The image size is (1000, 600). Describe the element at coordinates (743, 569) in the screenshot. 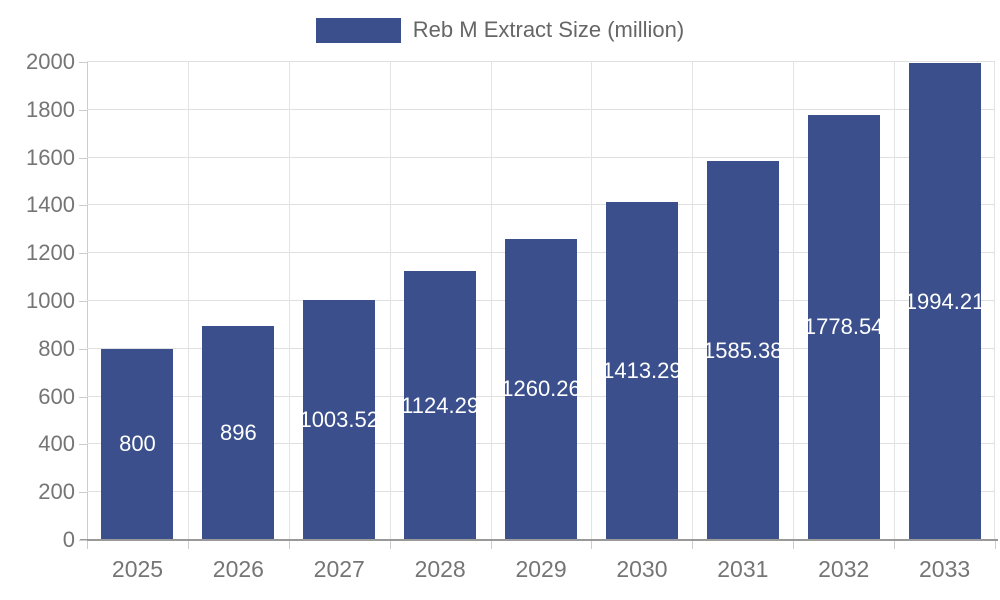

I see `x-tick-label: 2031` at that location.